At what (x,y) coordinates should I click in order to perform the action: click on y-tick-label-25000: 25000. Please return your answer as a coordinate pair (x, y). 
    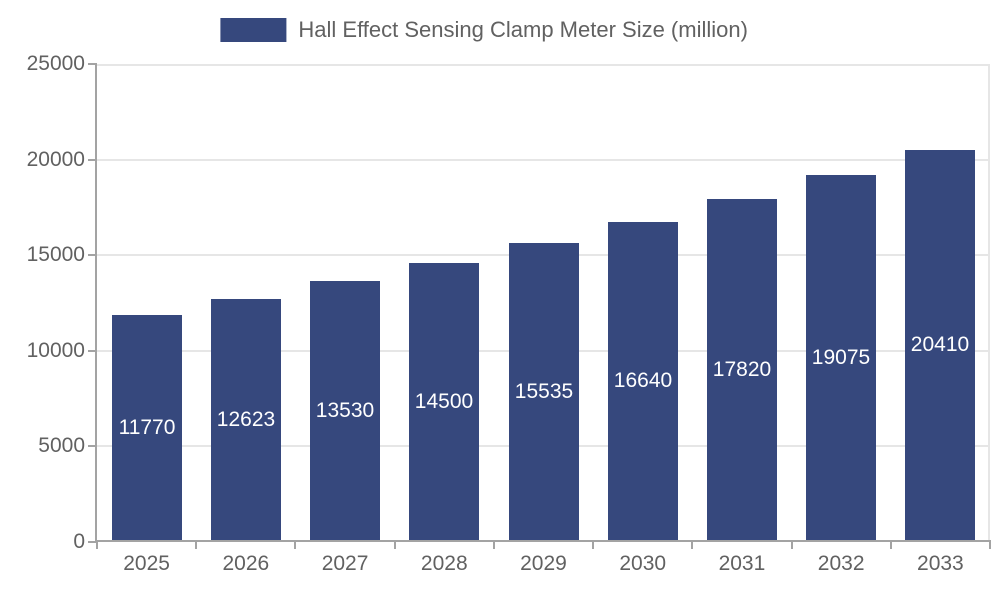
    Looking at the image, I should click on (55, 63).